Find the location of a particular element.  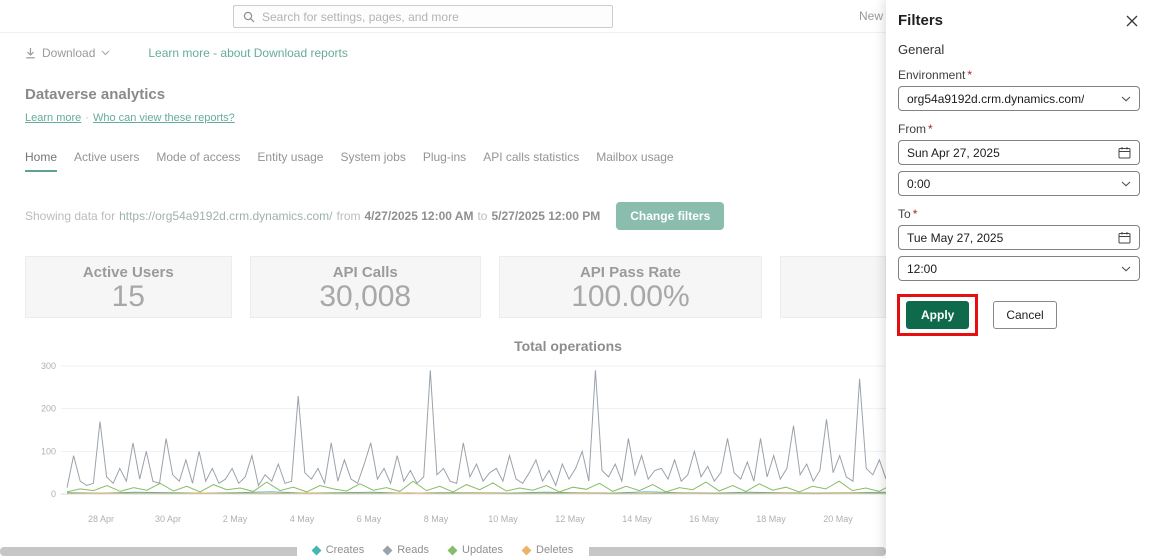

card-title: API Pass Rate is located at coordinates (630, 272).